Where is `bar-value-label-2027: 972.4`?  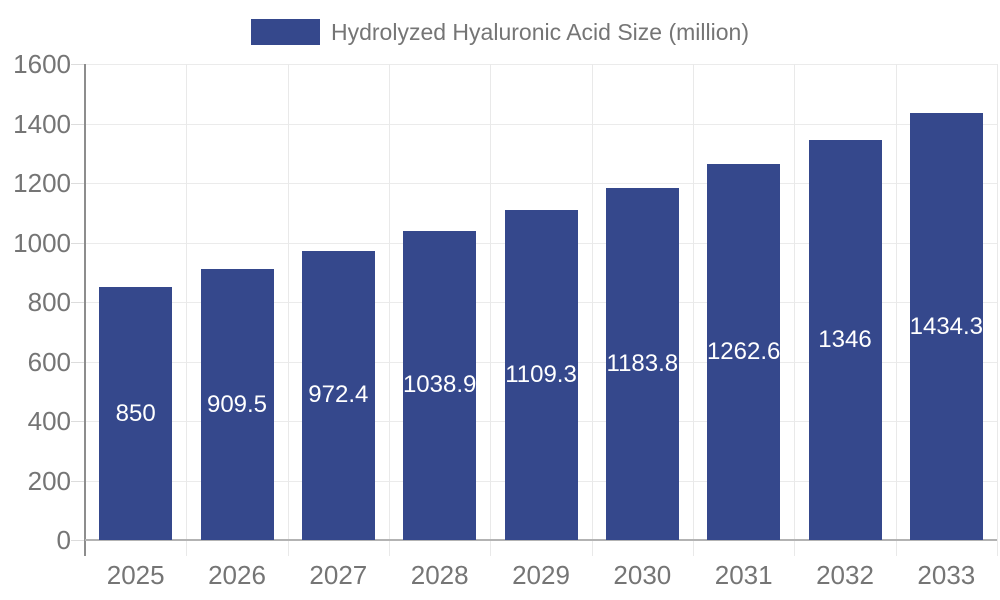 bar-value-label-2027: 972.4 is located at coordinates (338, 395).